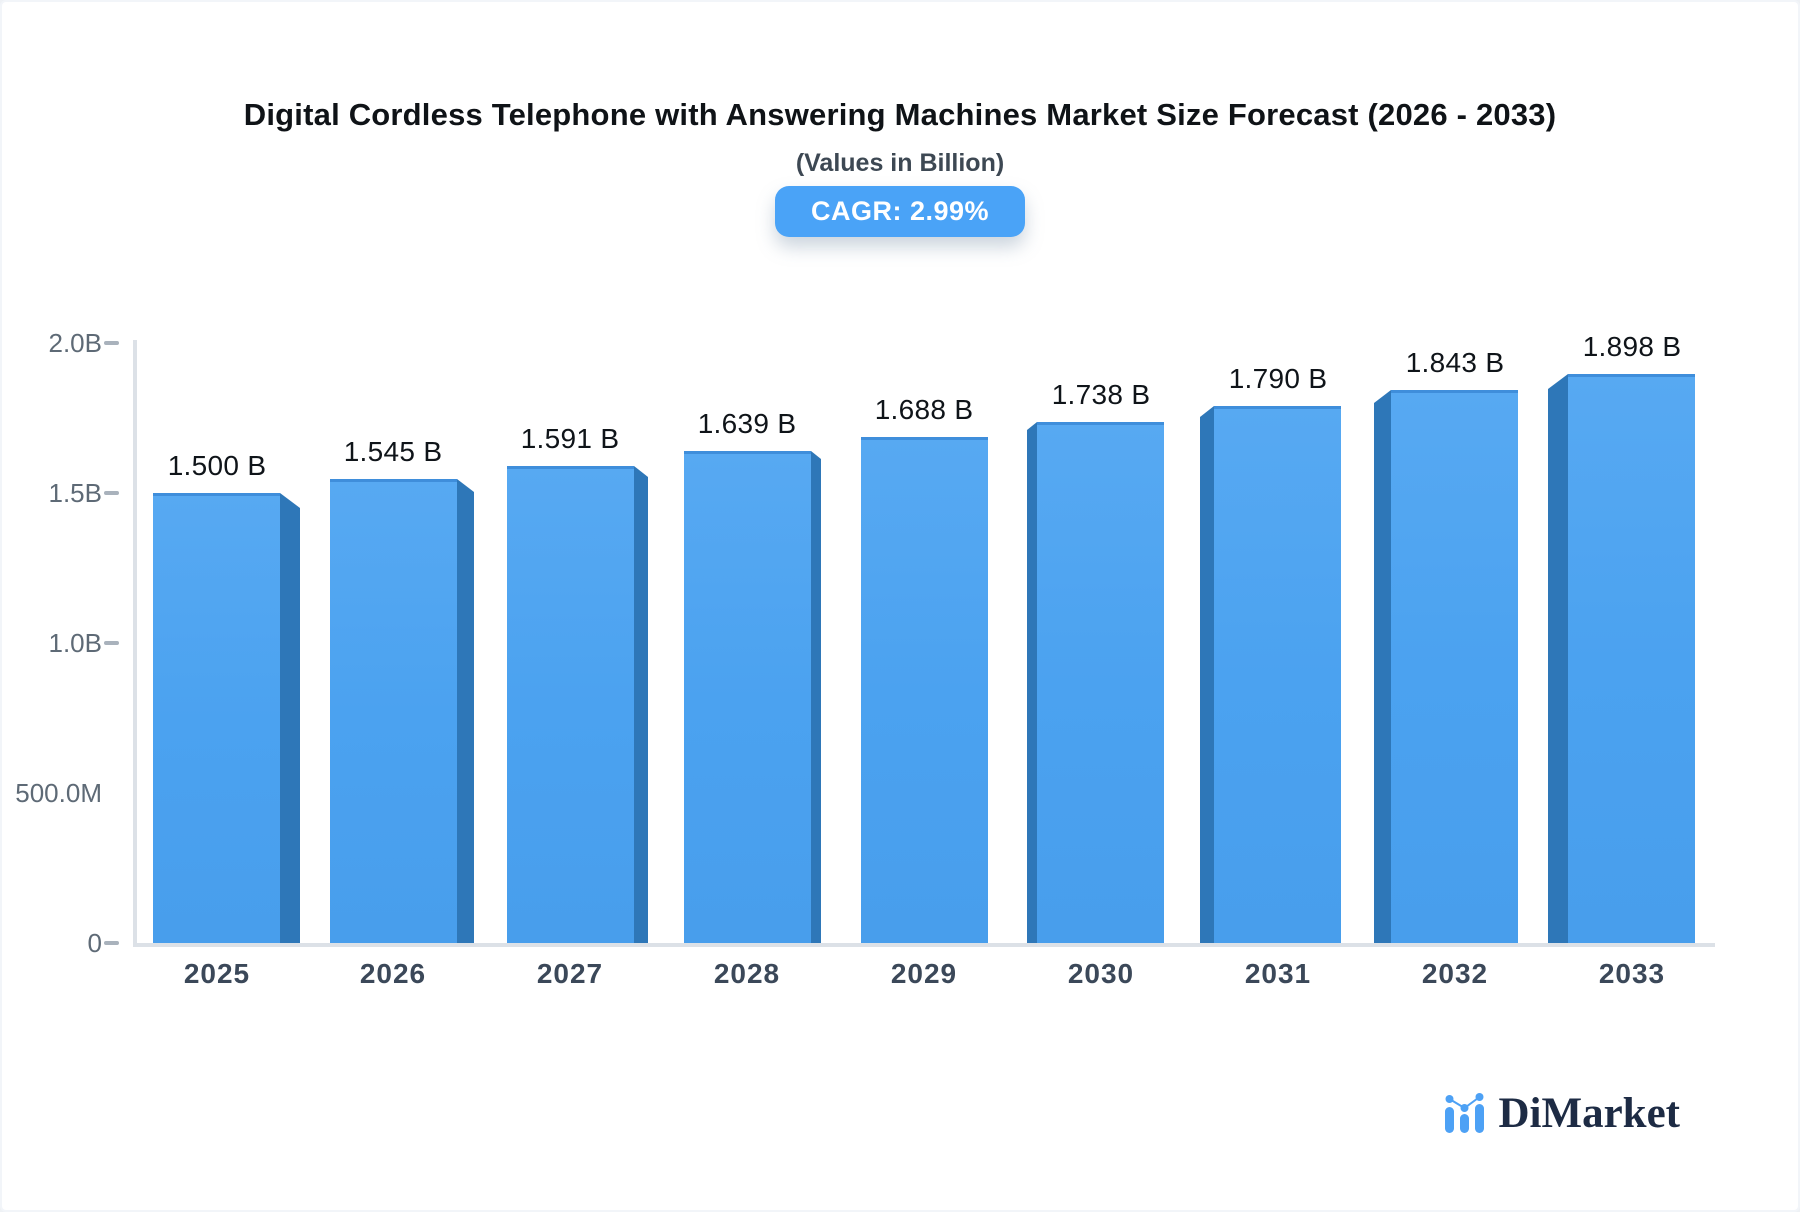  I want to click on bar-2029, so click(924, 690).